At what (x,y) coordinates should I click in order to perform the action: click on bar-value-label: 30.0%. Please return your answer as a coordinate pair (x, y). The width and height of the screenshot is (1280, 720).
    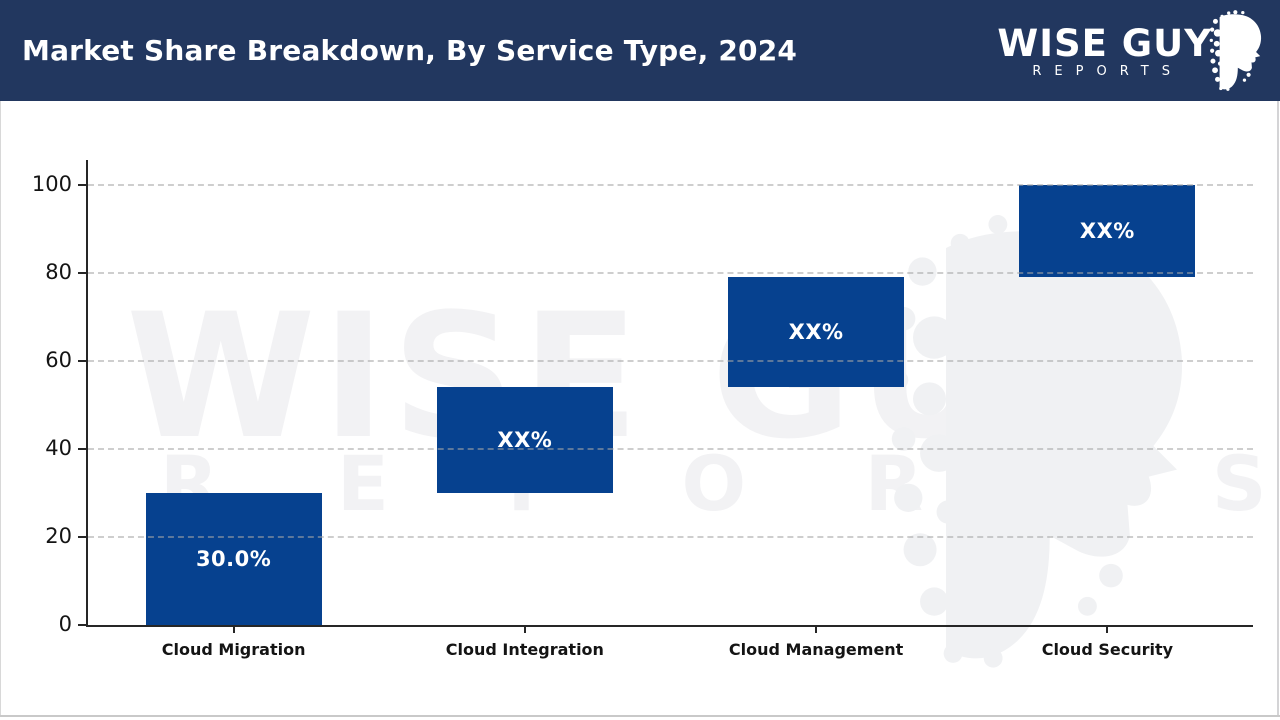
    Looking at the image, I should click on (233, 559).